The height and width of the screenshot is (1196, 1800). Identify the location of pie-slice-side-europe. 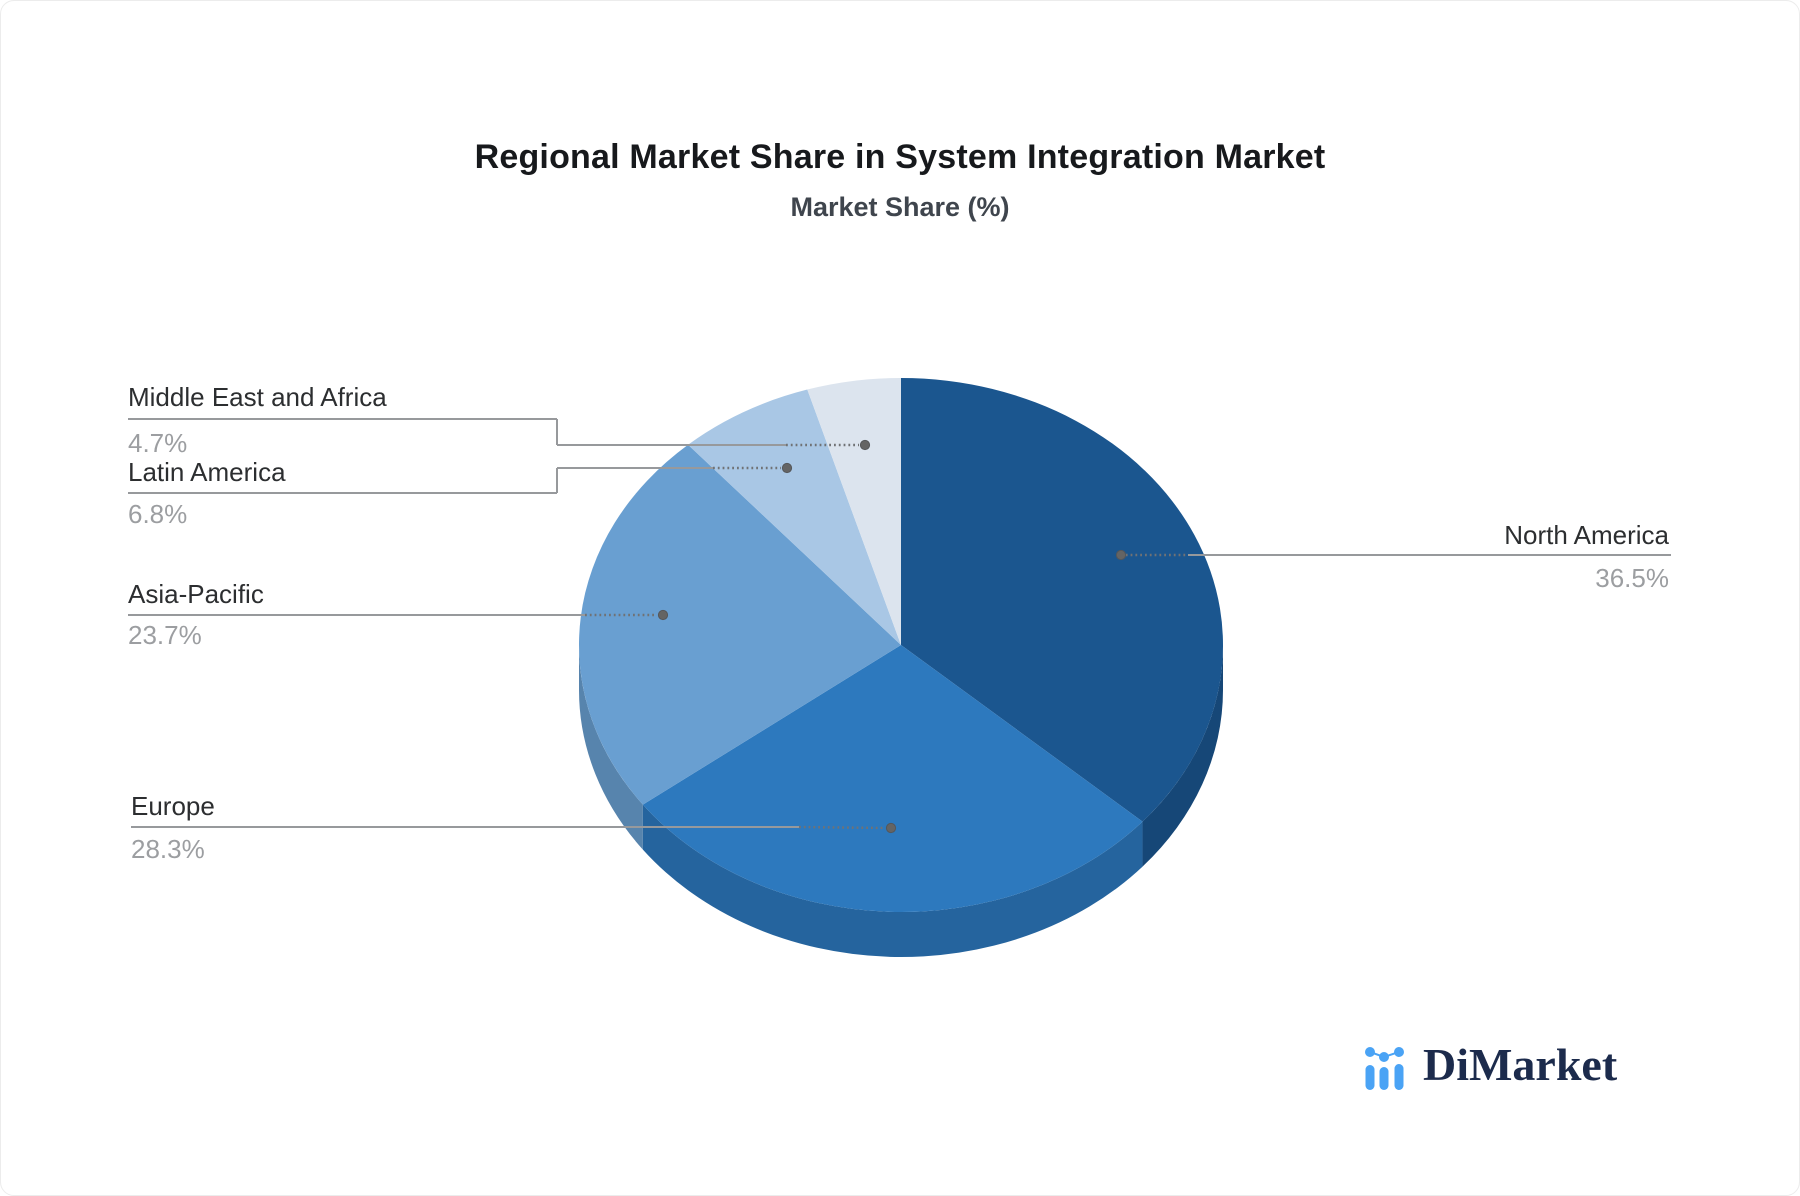
(892, 880).